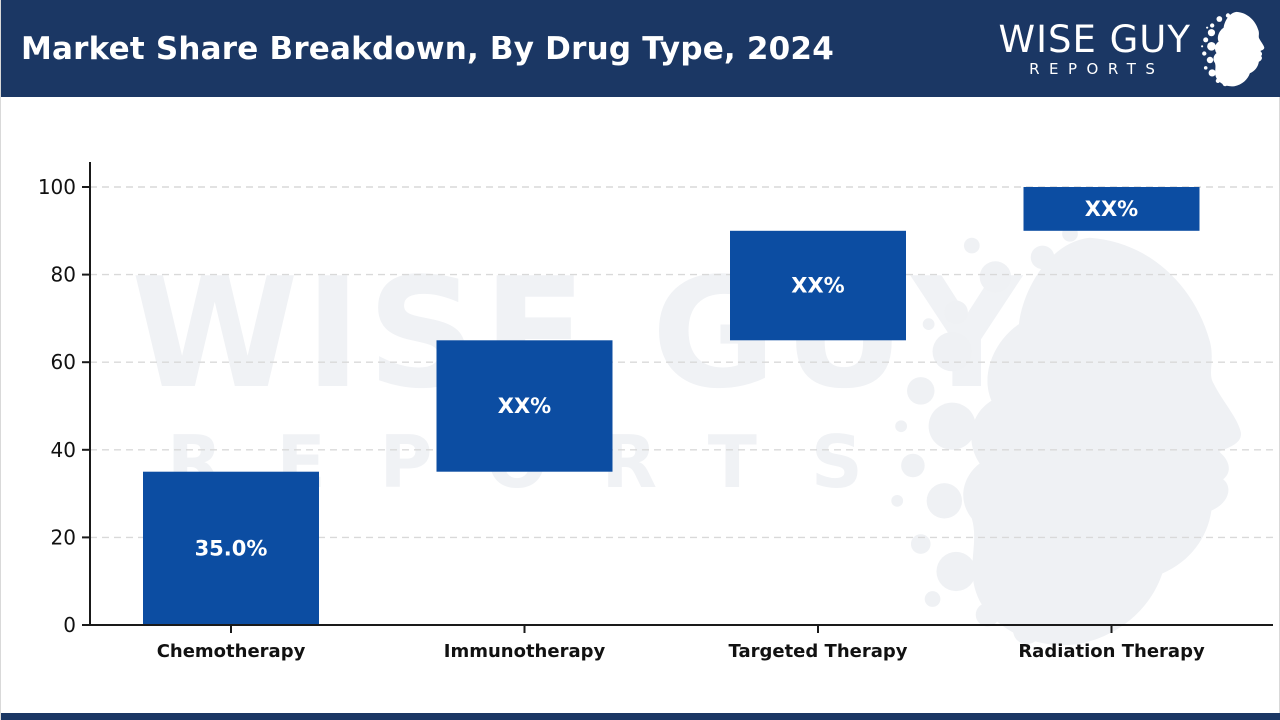 This screenshot has height=720, width=1280. What do you see at coordinates (231, 548) in the screenshot?
I see `bar-label-0: 35.0%` at bounding box center [231, 548].